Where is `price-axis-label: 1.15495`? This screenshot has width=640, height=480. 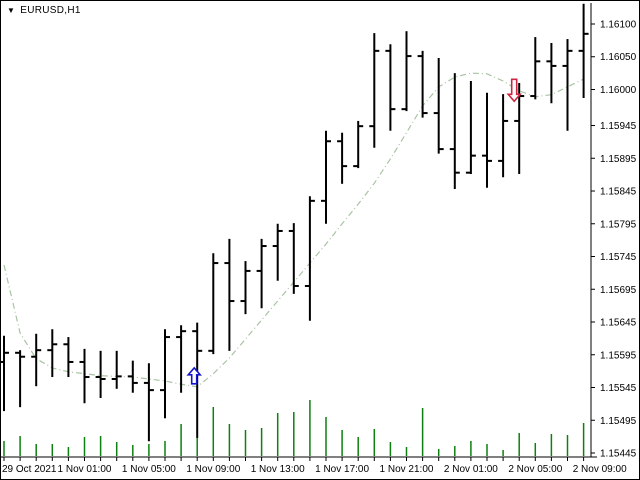
price-axis-label: 1.15495 is located at coordinates (618, 421).